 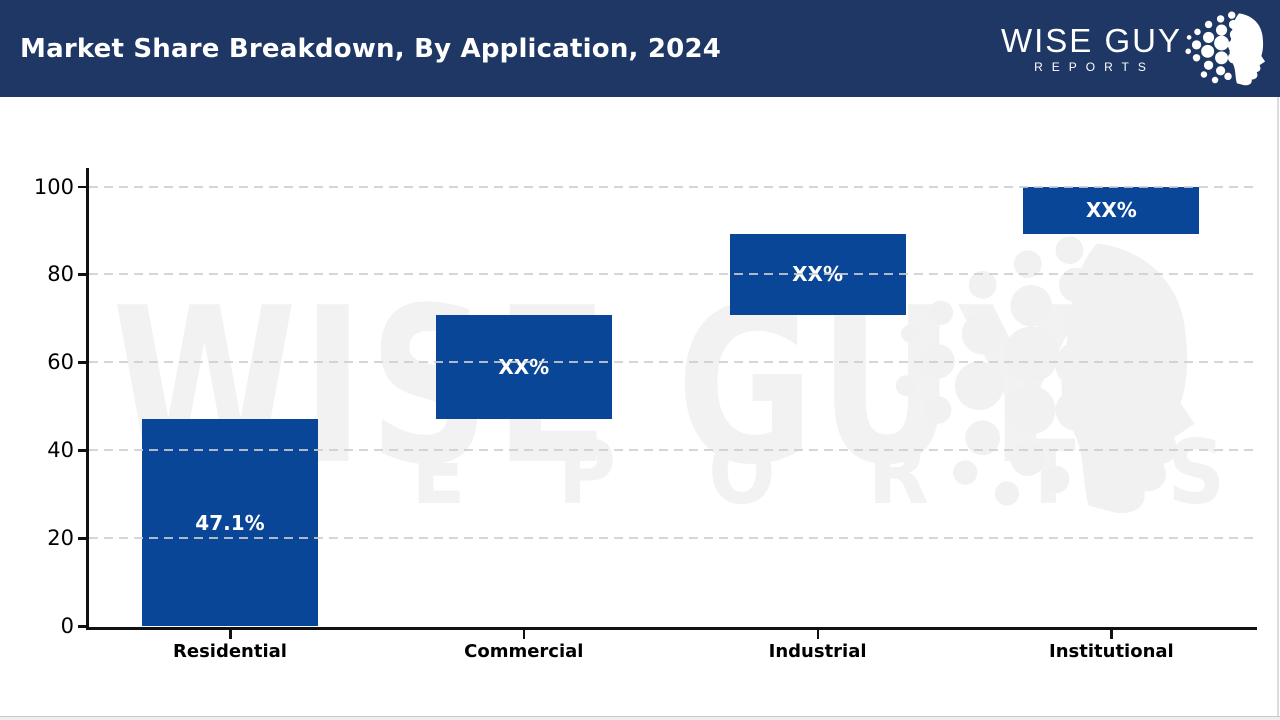 What do you see at coordinates (60, 538) in the screenshot?
I see `y-tick-label: 20` at bounding box center [60, 538].